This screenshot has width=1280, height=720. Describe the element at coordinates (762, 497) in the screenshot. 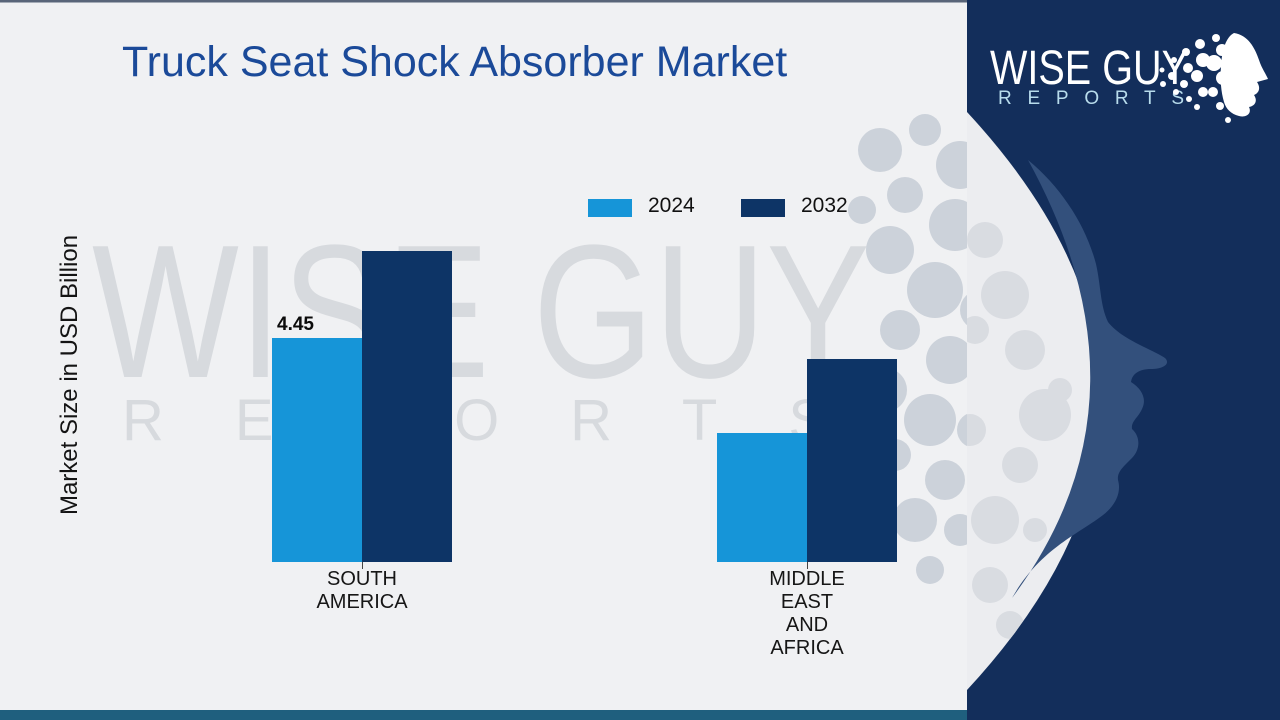

I see `bar-2024-middle-east-and-africa` at that location.